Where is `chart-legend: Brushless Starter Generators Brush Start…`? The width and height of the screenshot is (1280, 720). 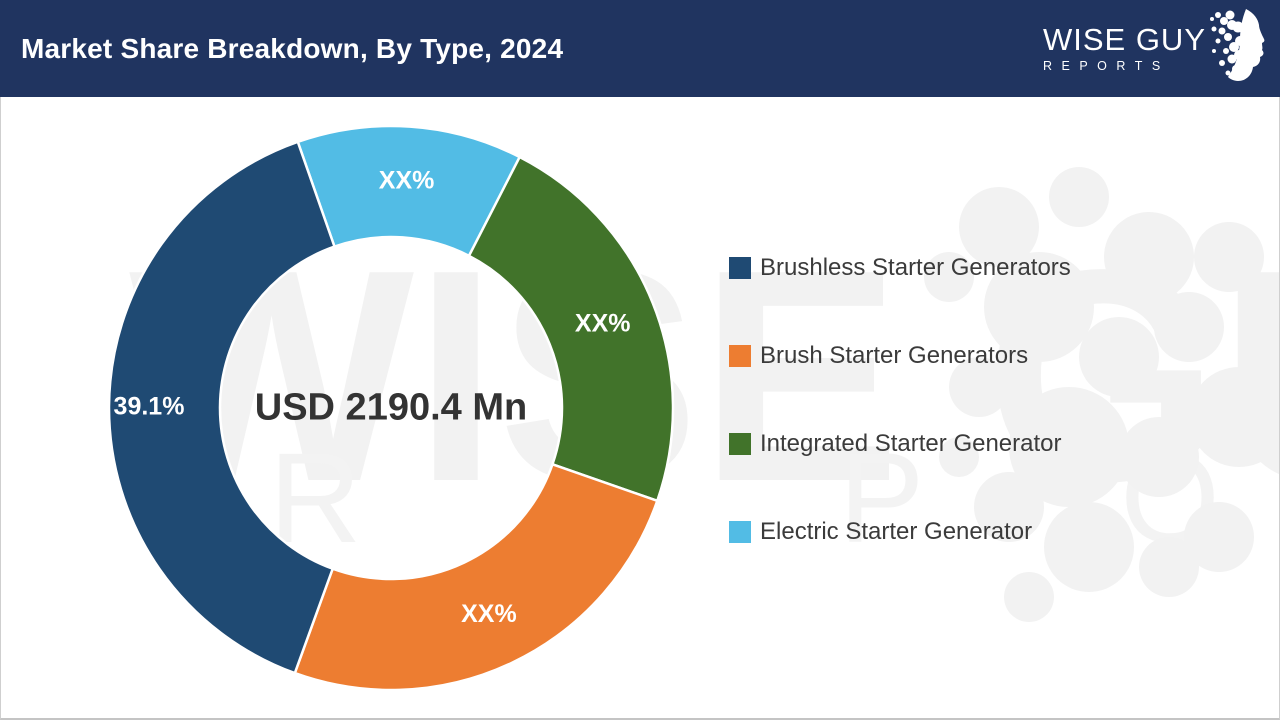 chart-legend: Brushless Starter Generators Brush Start… is located at coordinates (900, 431).